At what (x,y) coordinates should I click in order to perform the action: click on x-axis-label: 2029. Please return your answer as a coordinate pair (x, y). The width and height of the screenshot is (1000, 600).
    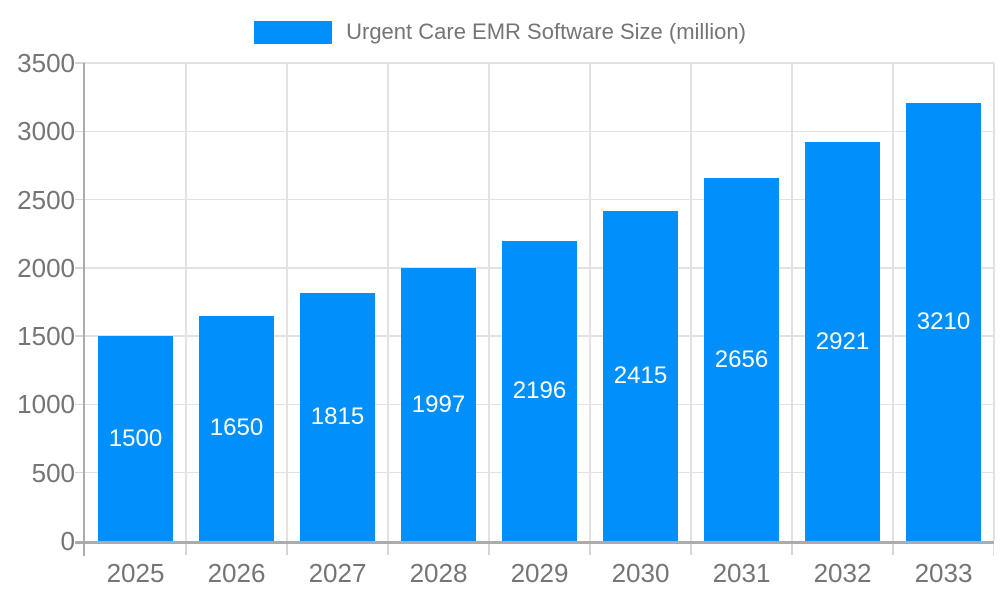
    Looking at the image, I should click on (539, 573).